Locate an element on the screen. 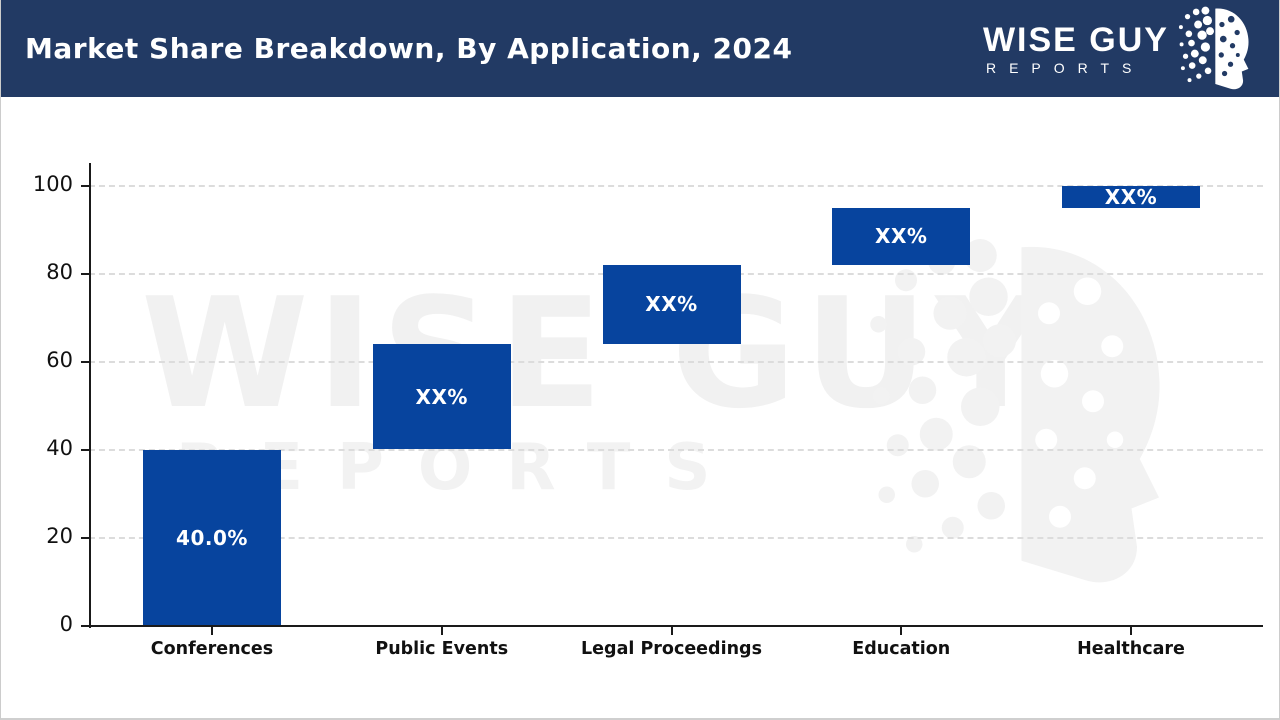  x-tick-mark-conferences is located at coordinates (212, 630).